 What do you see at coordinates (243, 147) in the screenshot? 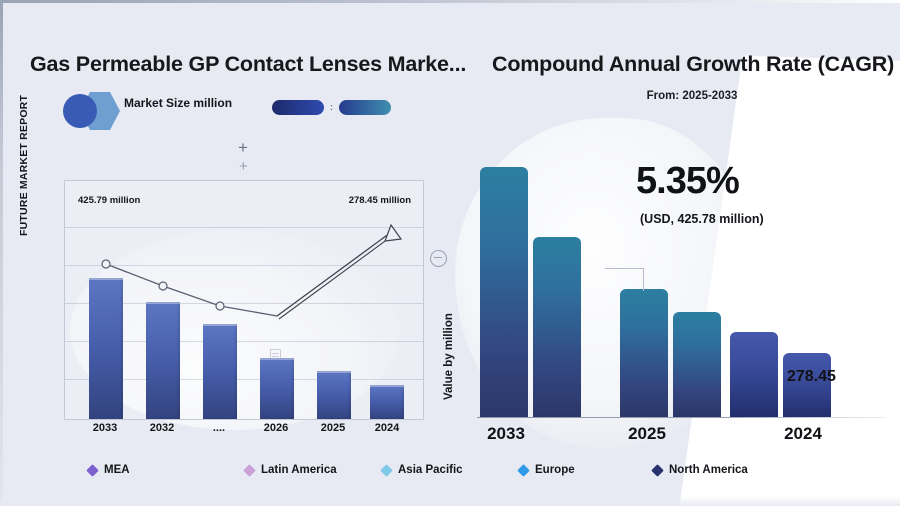
I see `plus-icon-1: +` at bounding box center [243, 147].